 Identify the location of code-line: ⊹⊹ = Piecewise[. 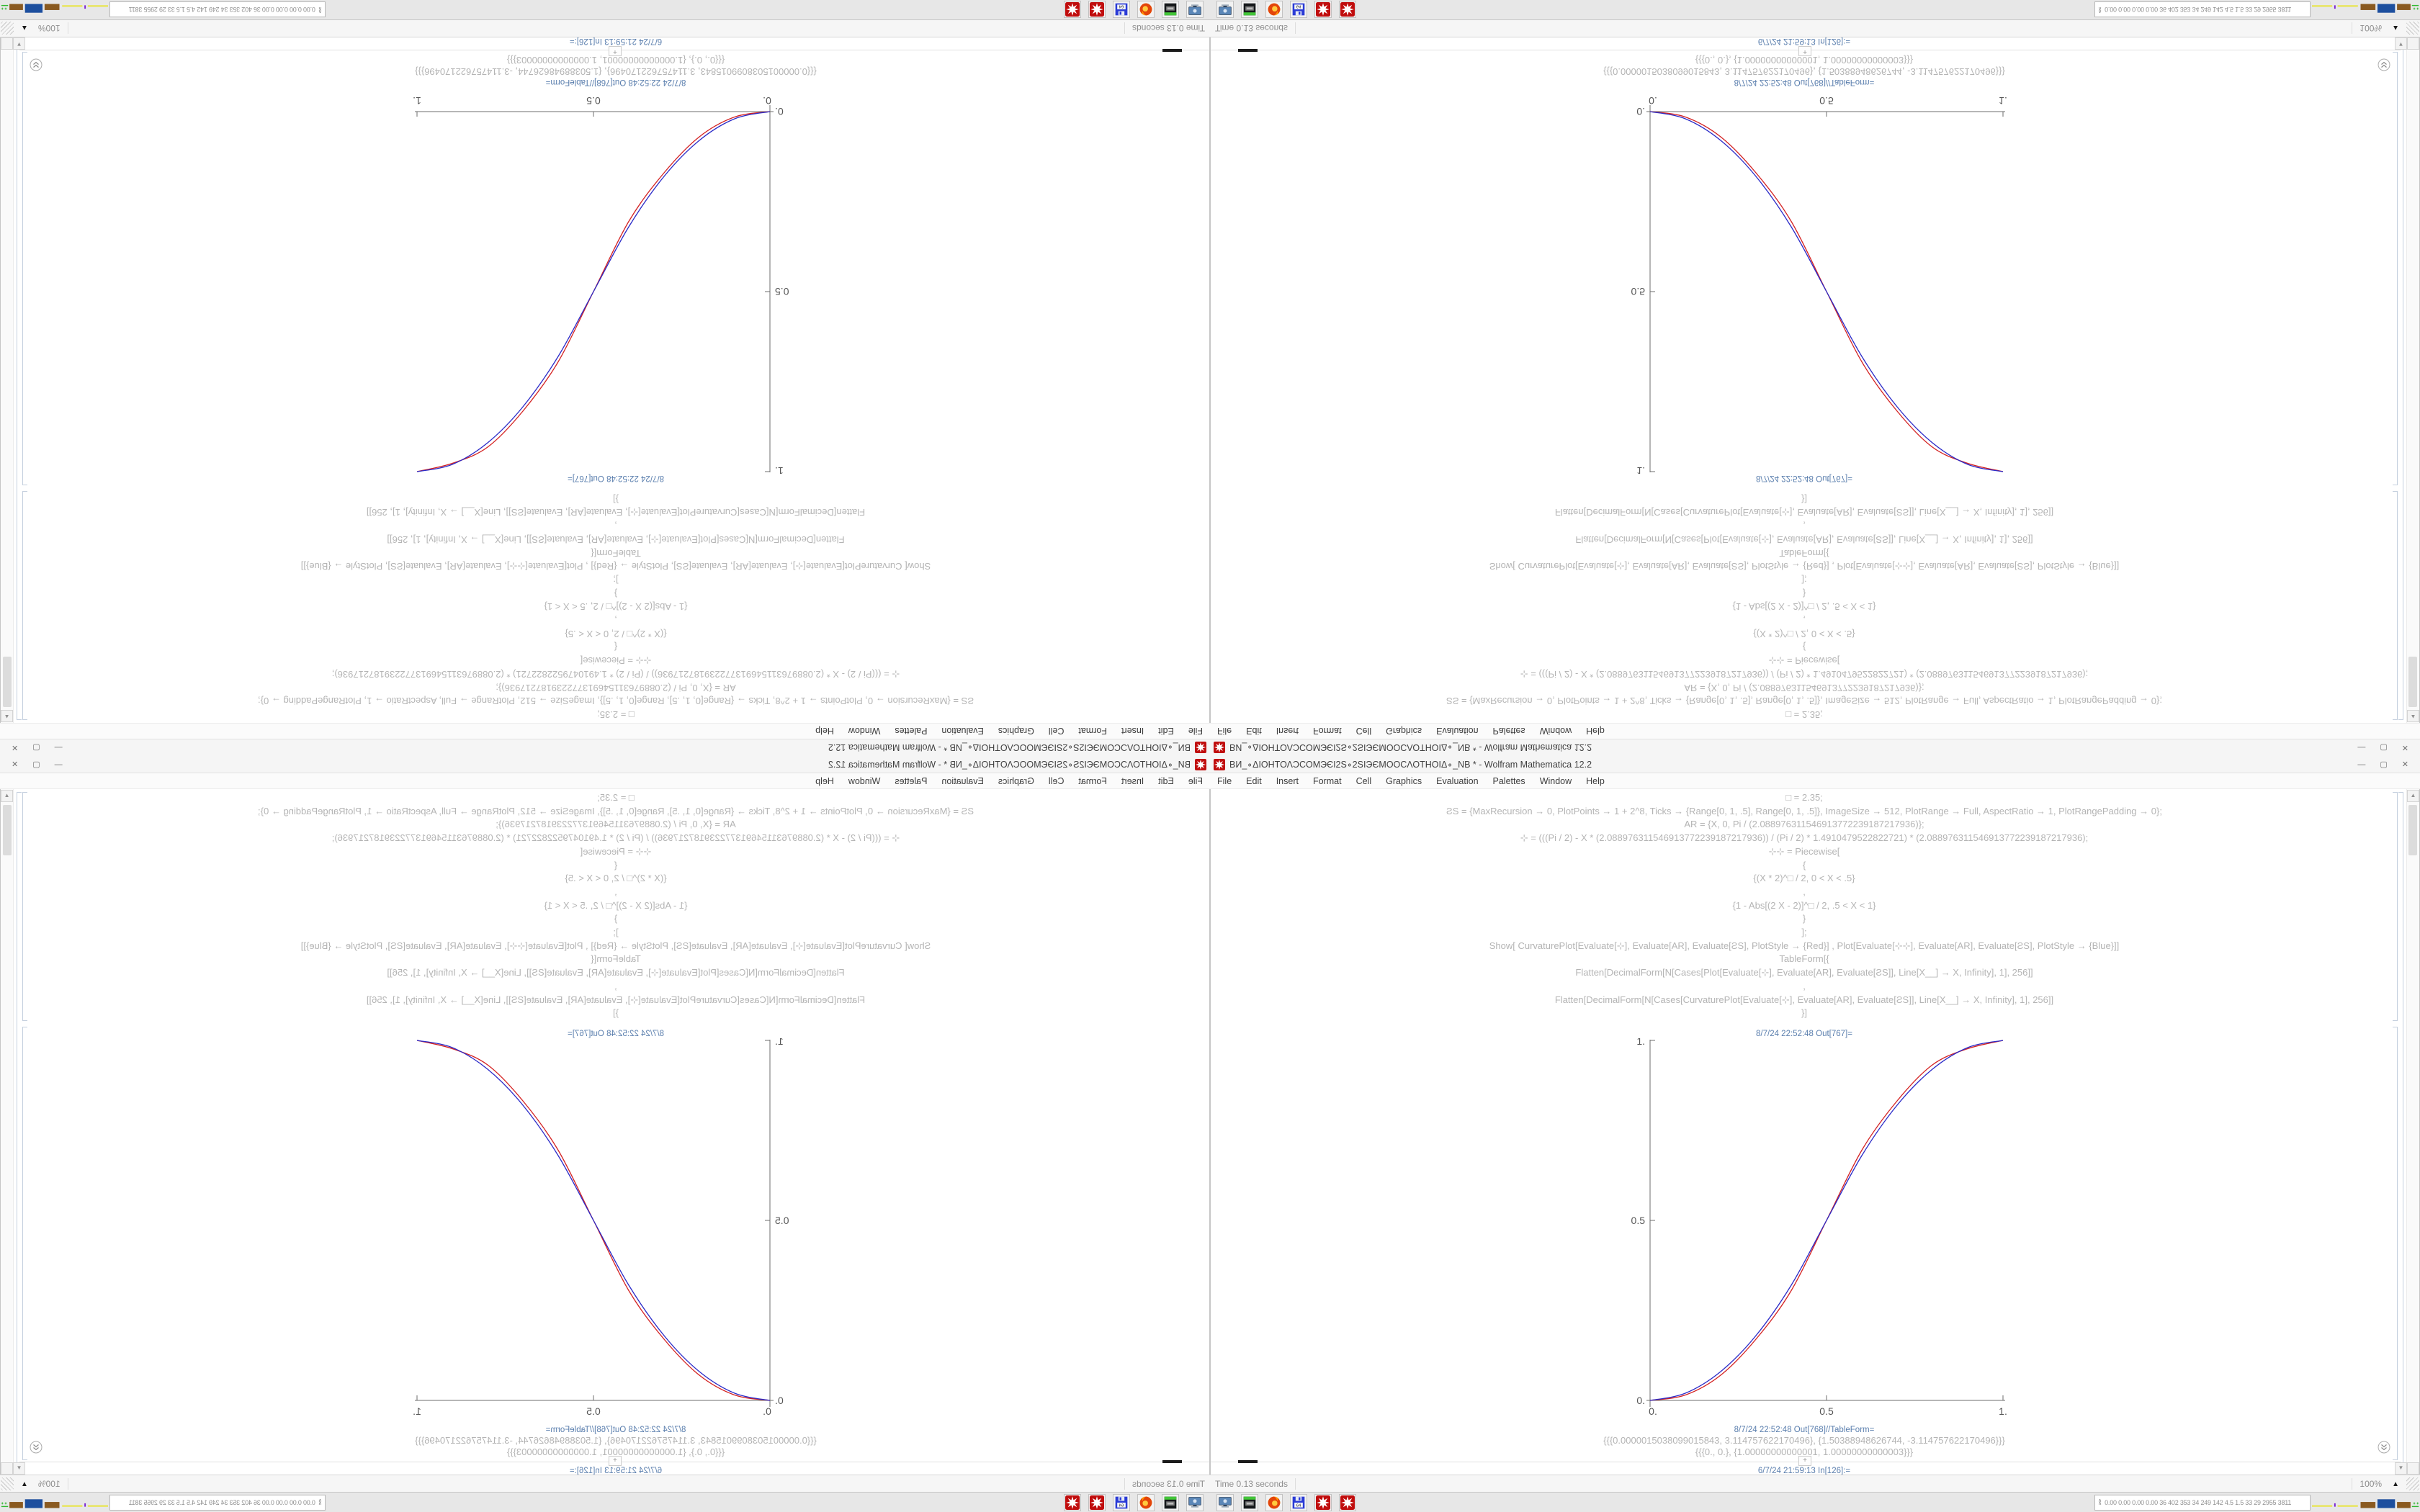
(1804, 661).